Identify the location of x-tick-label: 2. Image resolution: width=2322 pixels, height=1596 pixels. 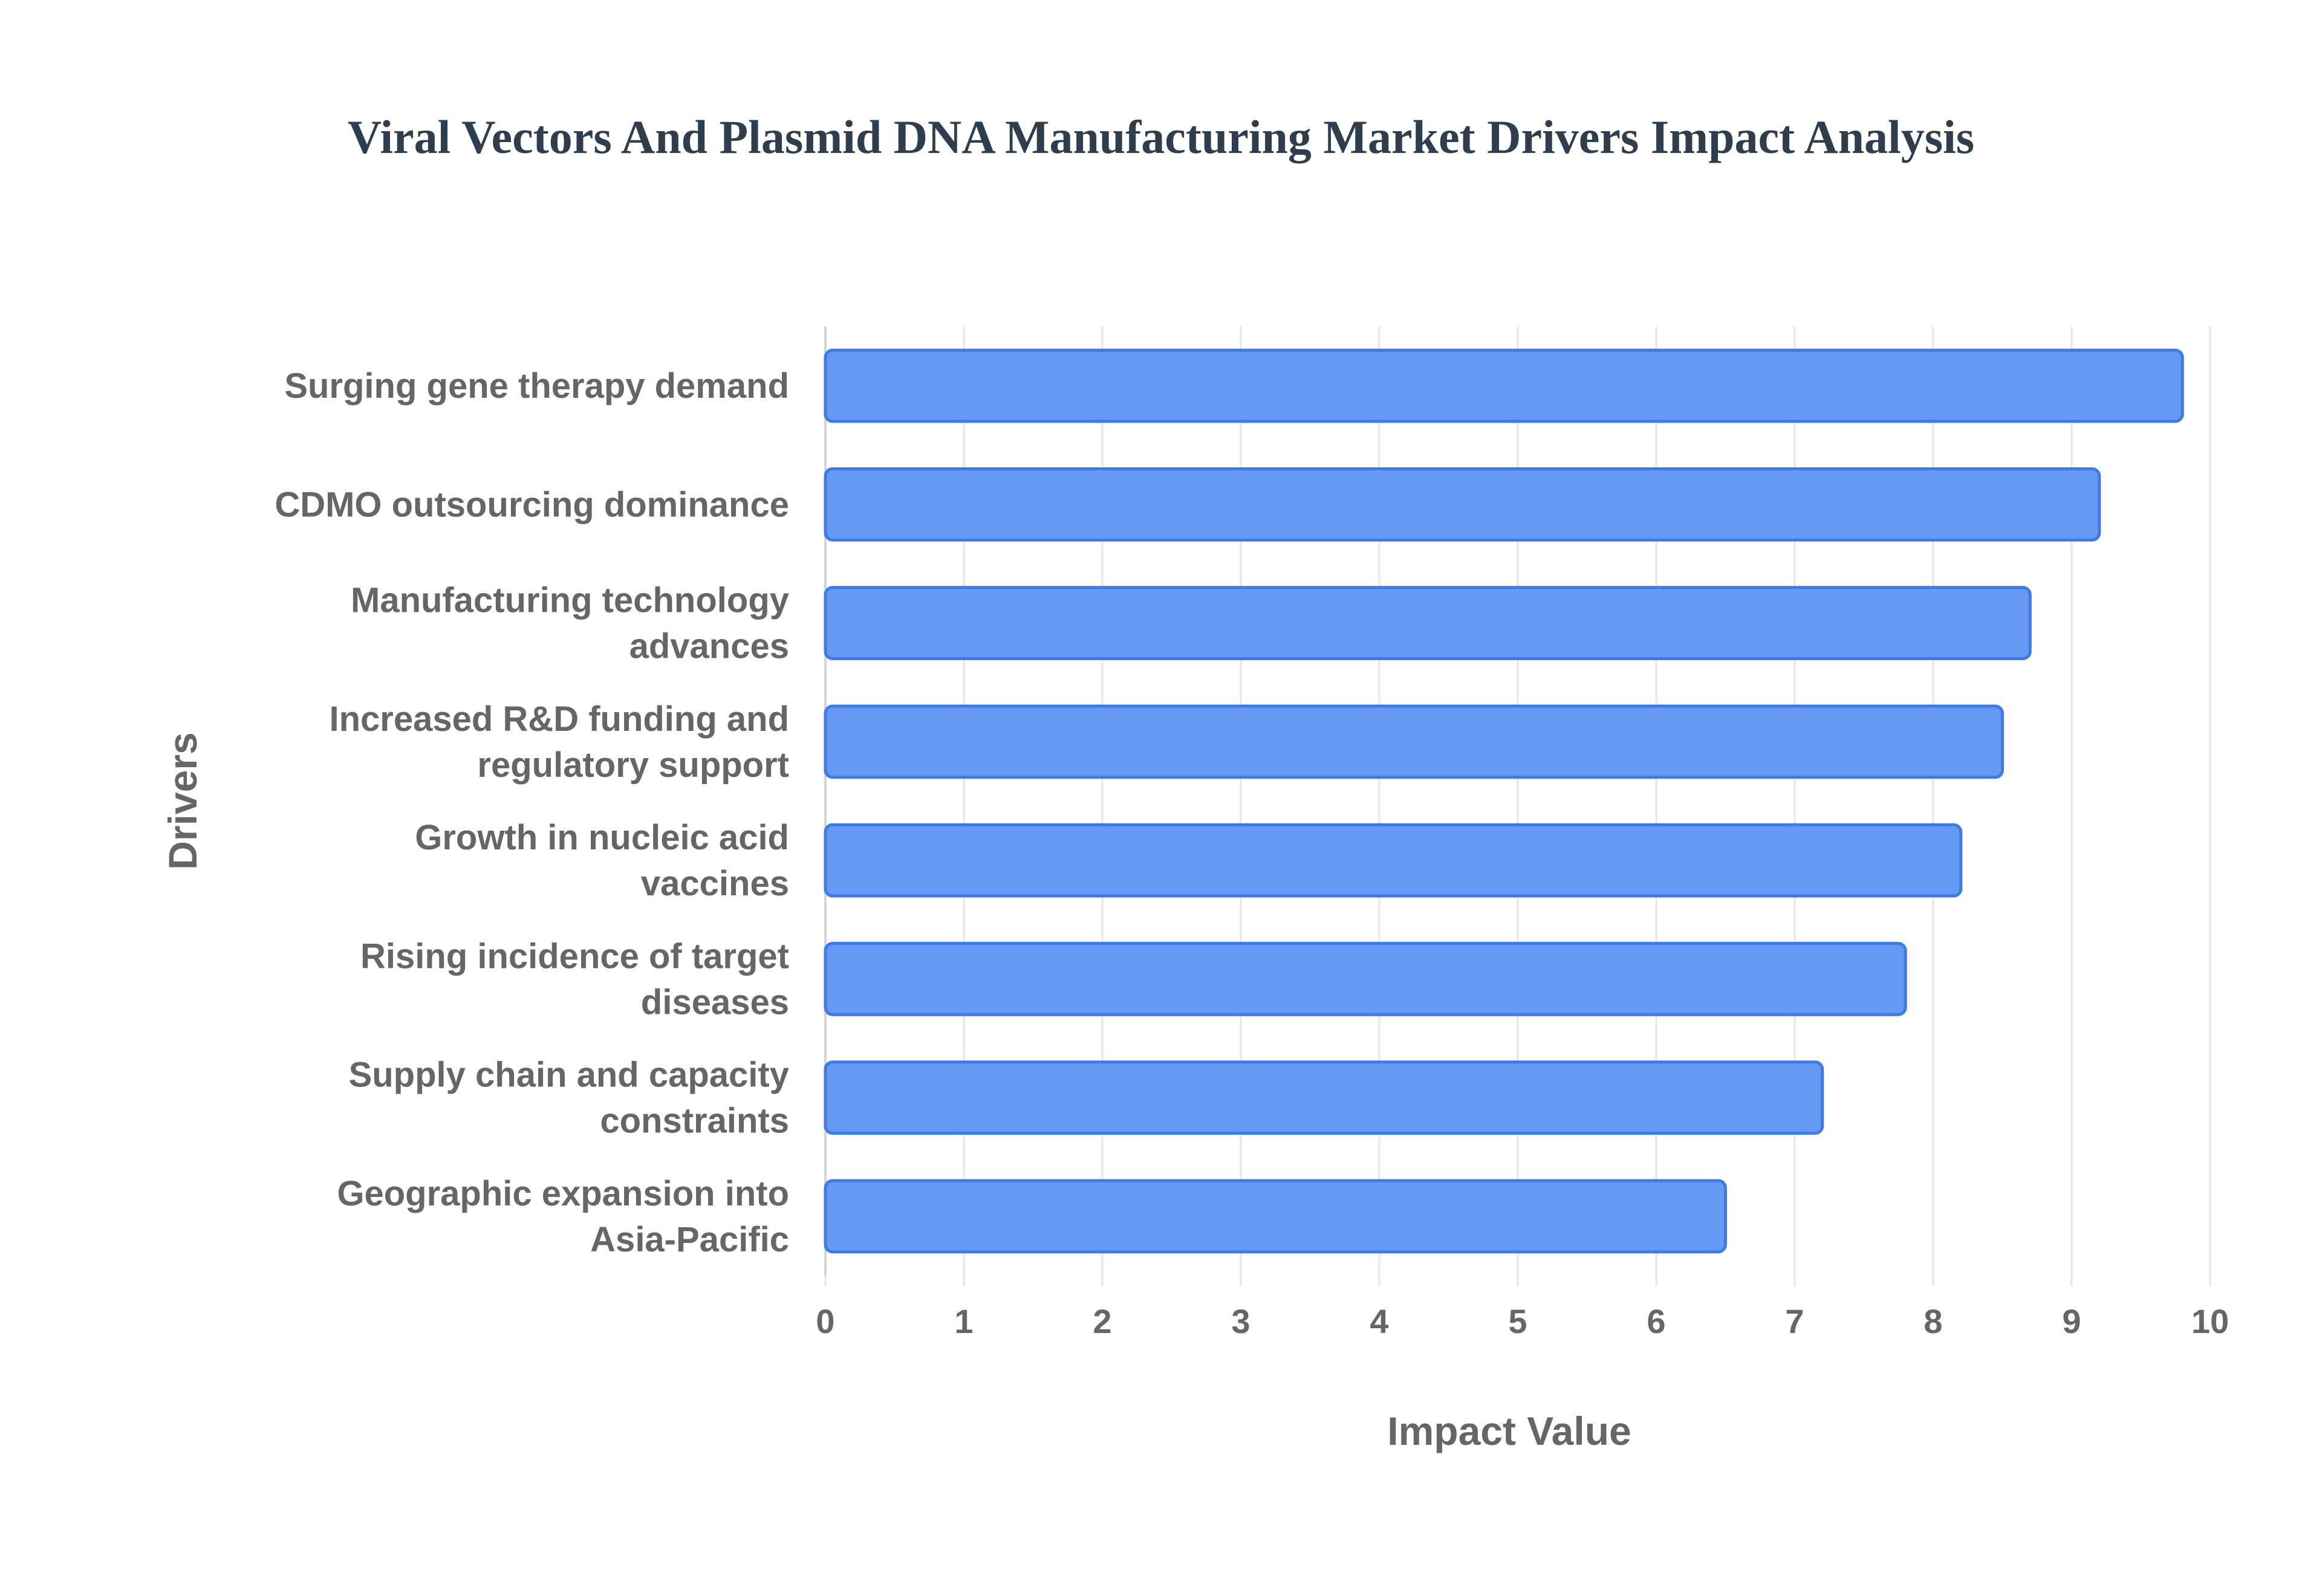
(1102, 1321).